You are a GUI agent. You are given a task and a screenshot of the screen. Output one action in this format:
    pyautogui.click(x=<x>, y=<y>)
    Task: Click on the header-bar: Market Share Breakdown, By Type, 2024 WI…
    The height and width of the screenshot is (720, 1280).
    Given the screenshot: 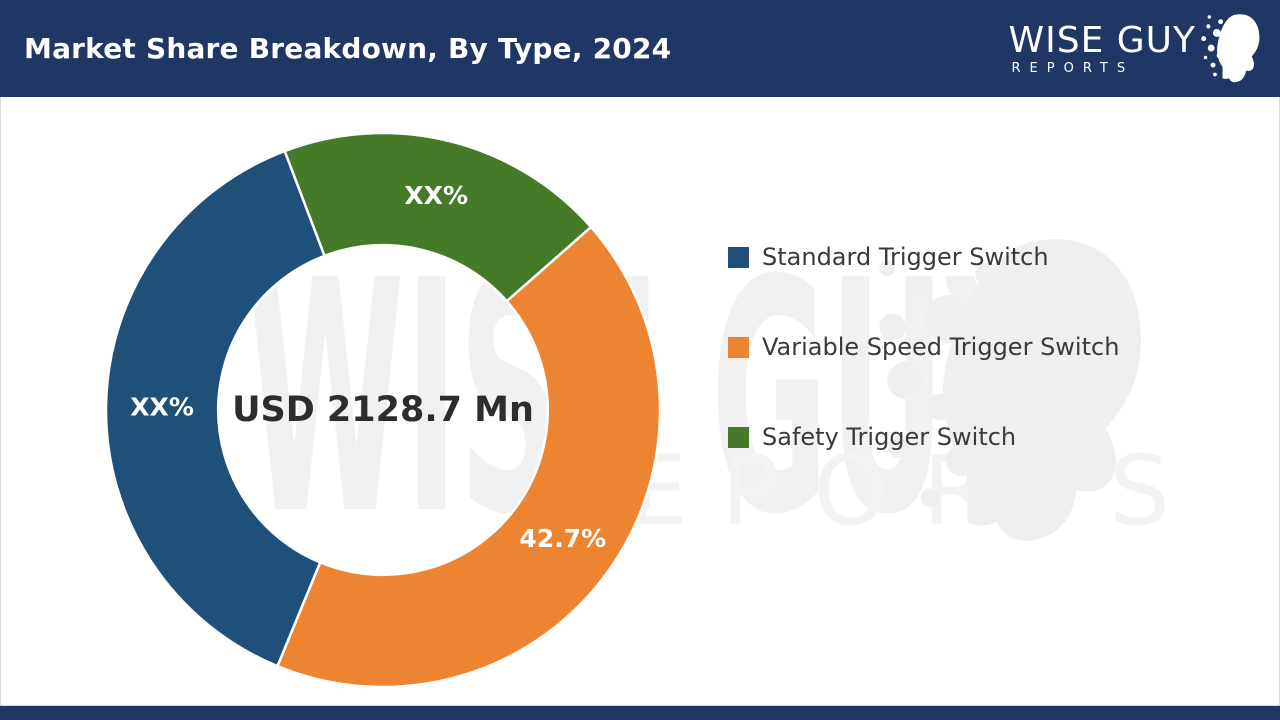 What is the action you would take?
    pyautogui.click(x=640, y=48)
    